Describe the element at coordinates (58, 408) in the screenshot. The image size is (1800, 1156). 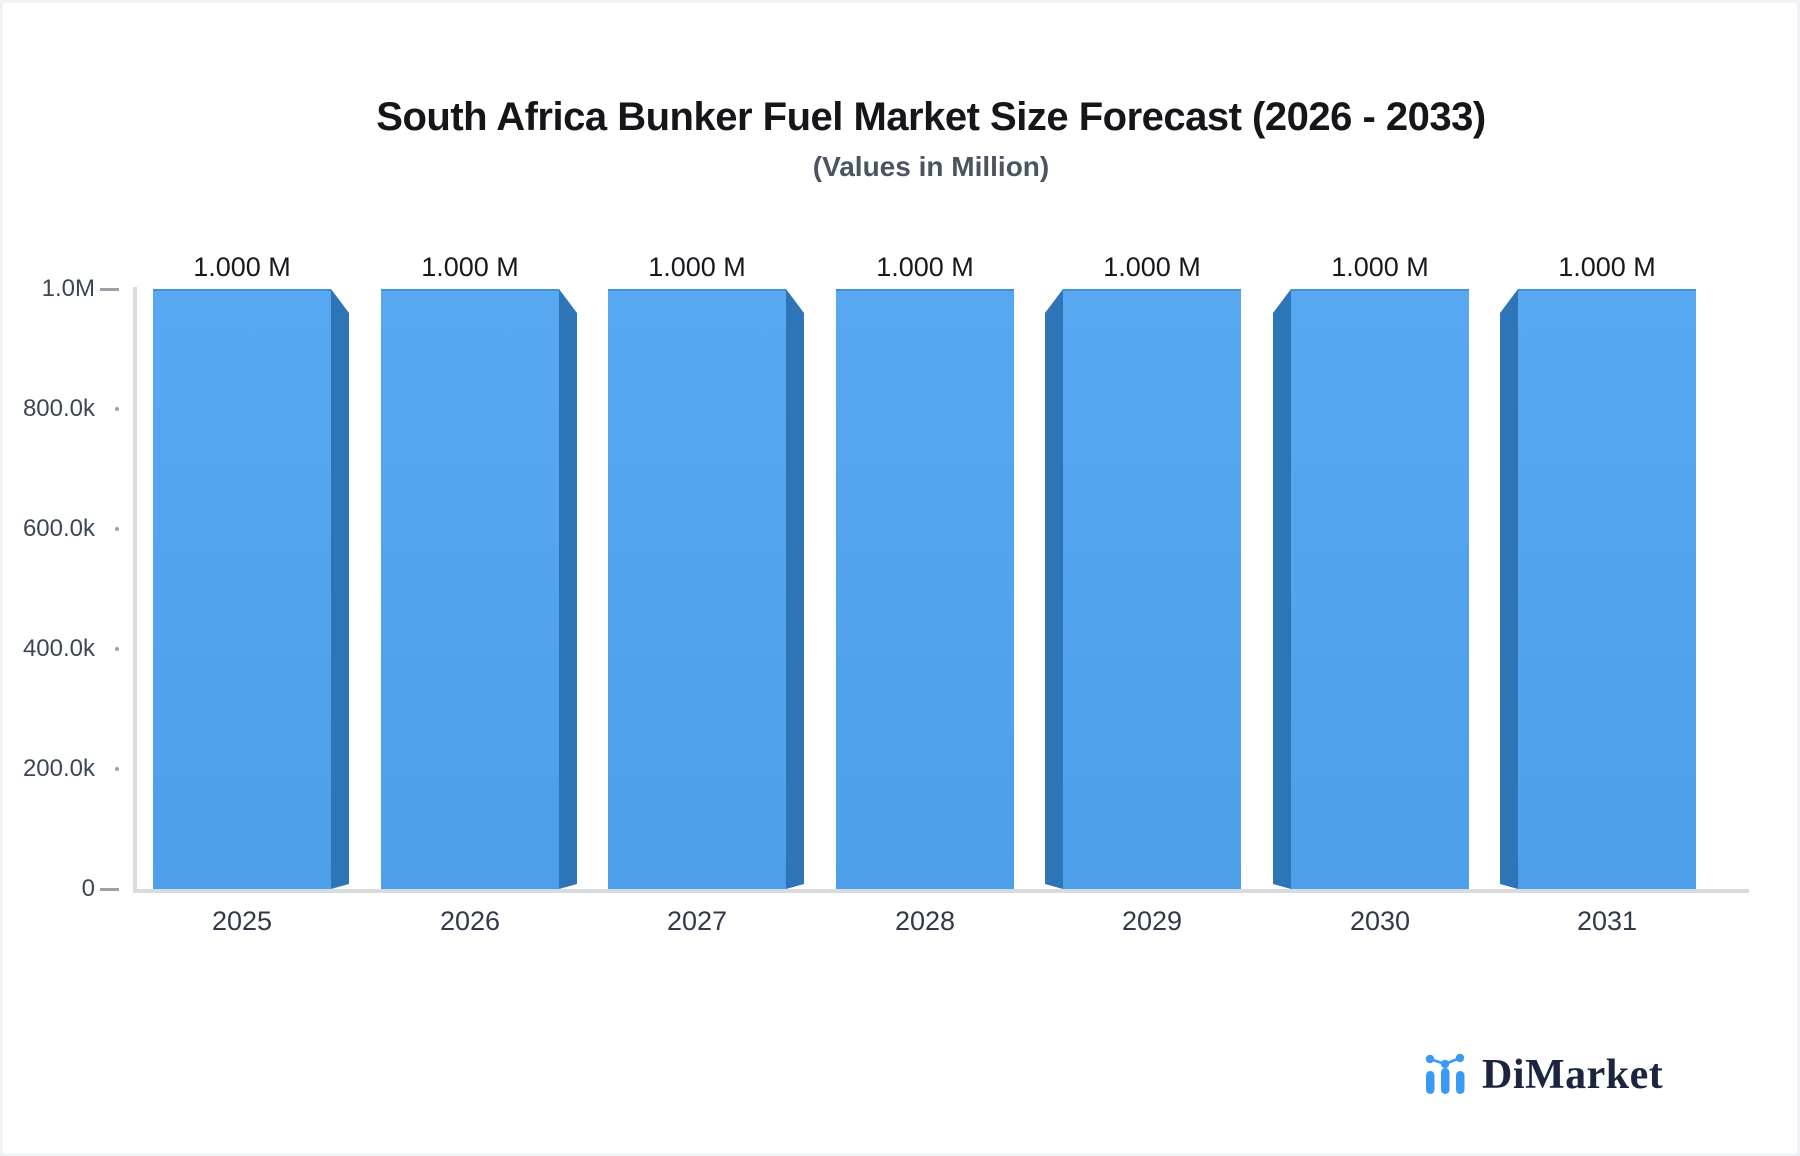
I see `y-tick-label: 800.0k` at that location.